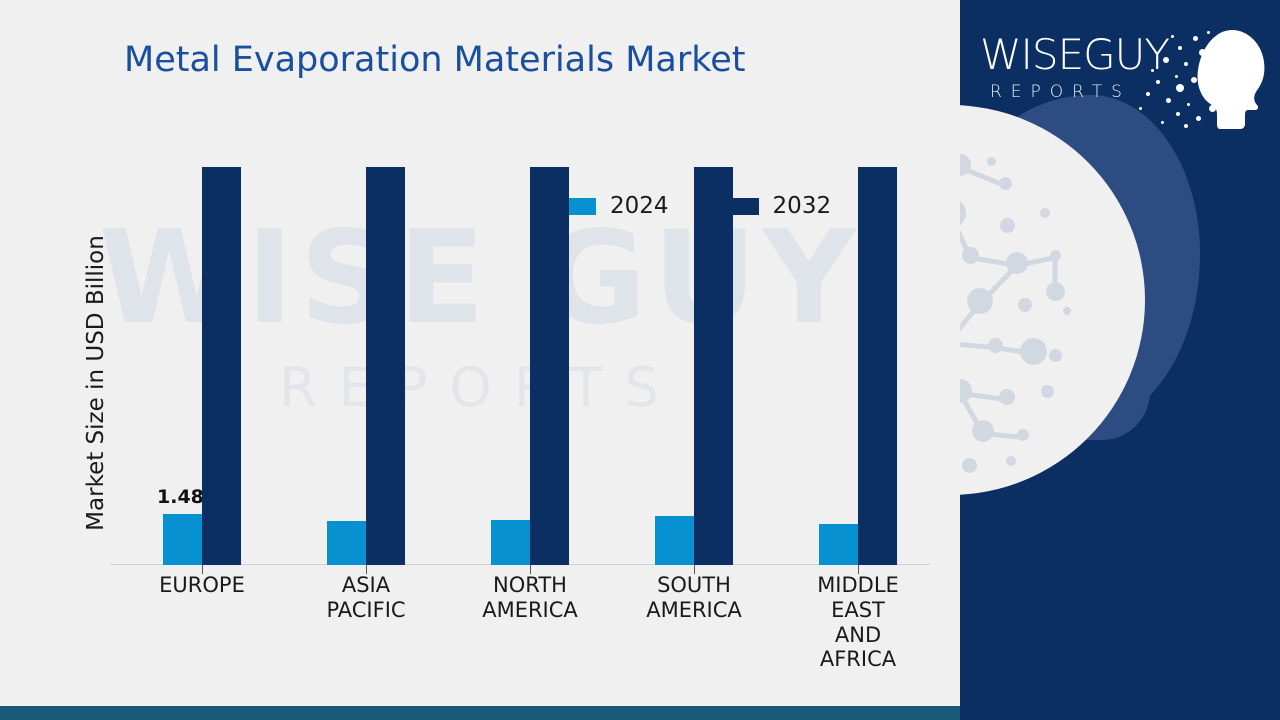  I want to click on bottom-accent-strip, so click(480, 713).